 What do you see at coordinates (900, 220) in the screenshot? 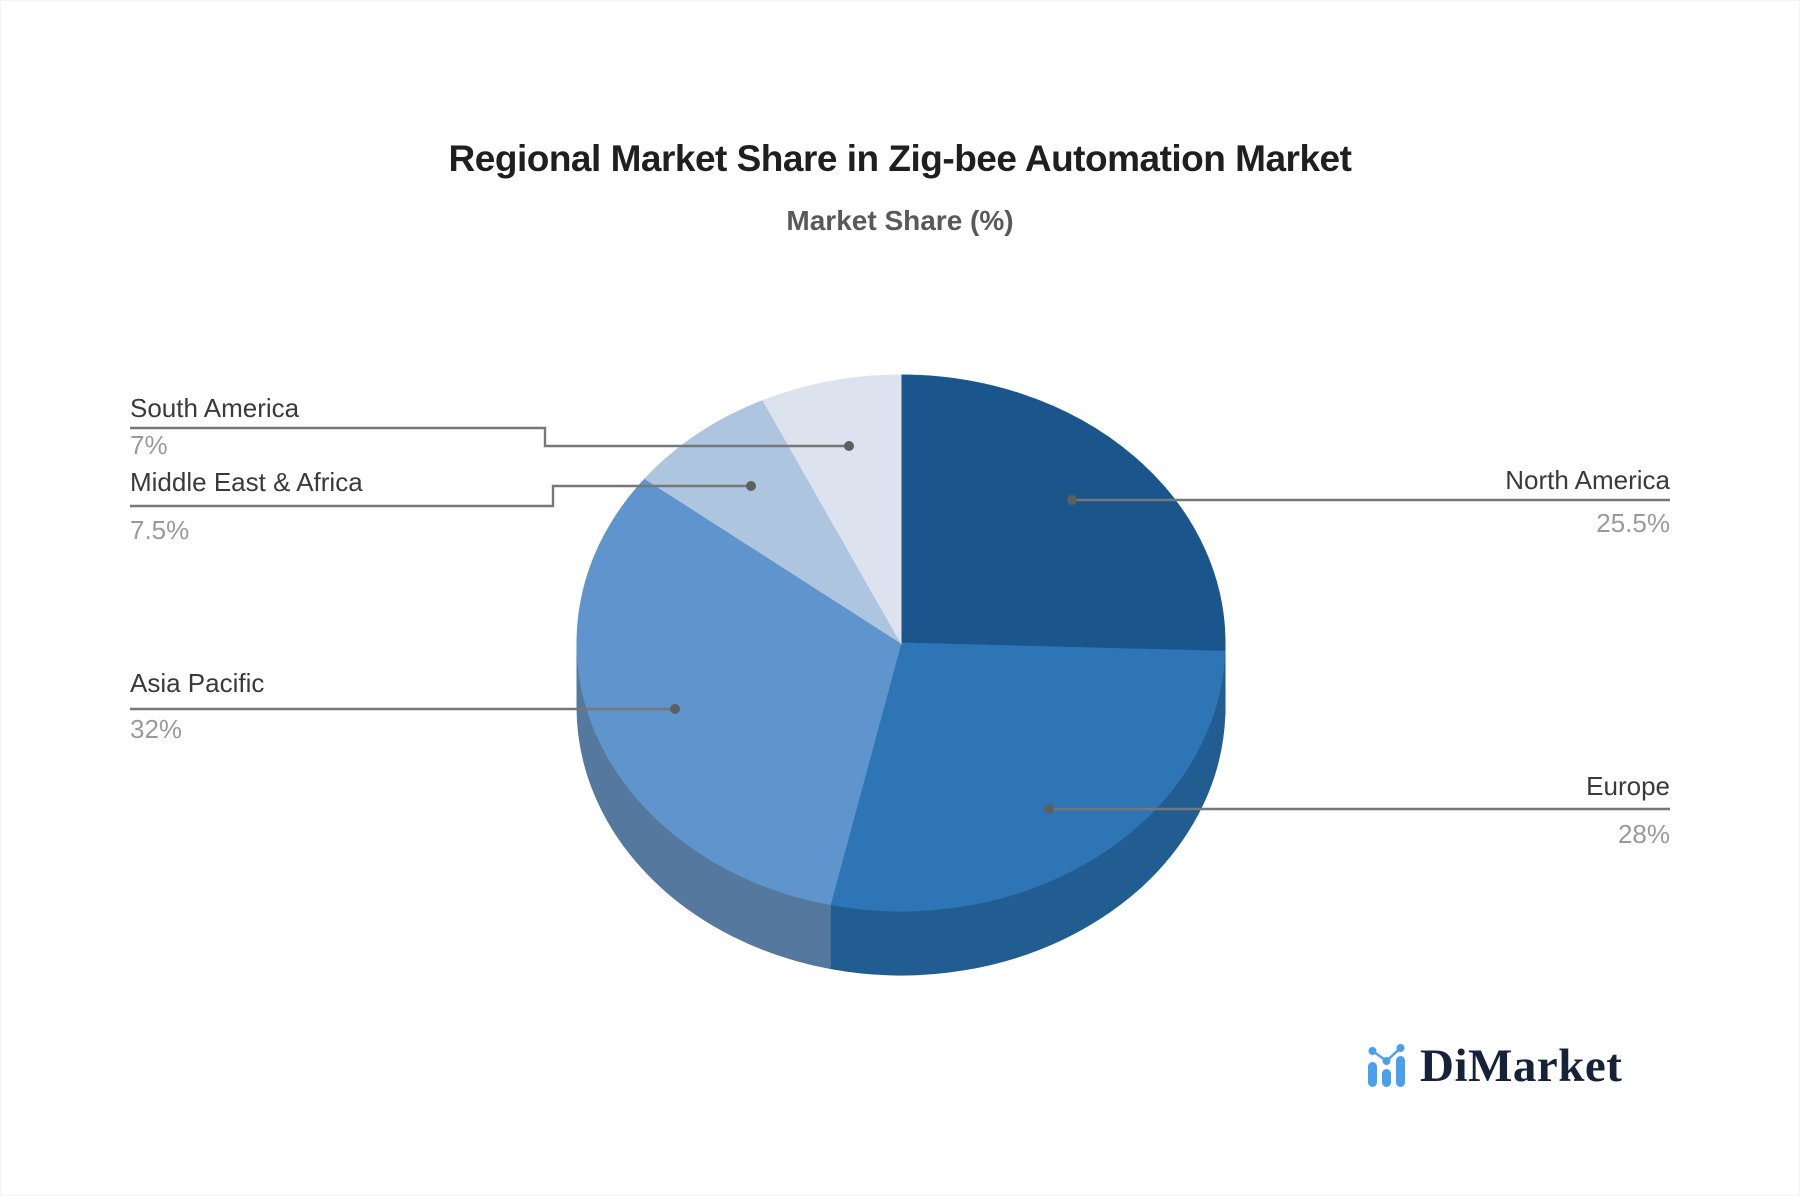
I see `chart-subtitle: Market Share (%)` at bounding box center [900, 220].